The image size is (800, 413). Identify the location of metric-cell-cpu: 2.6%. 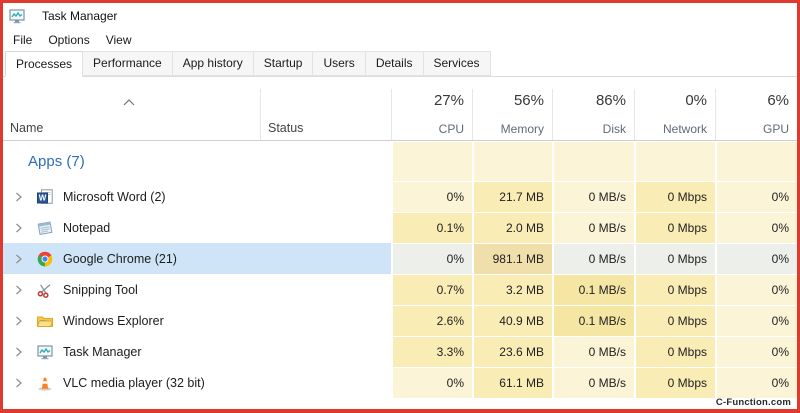
(431, 320).